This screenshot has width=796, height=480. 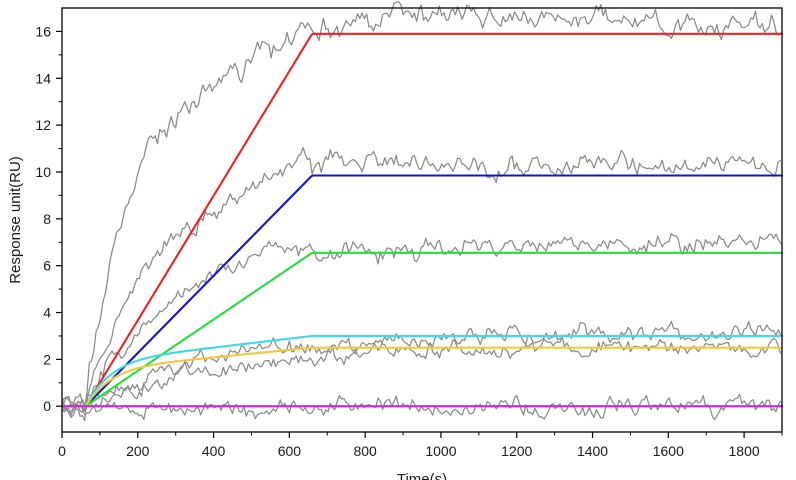 I want to click on y-tick-label: 12, so click(x=43, y=125).